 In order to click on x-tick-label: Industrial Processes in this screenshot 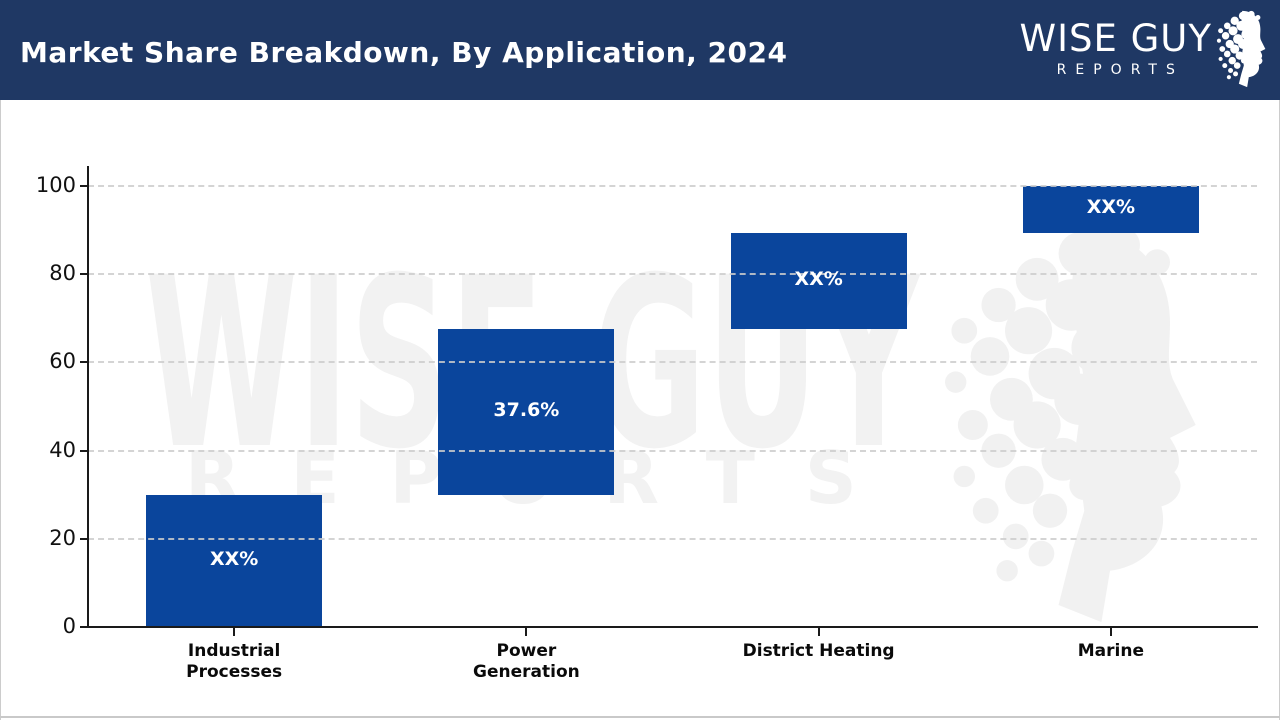, I will do `click(234, 662)`.